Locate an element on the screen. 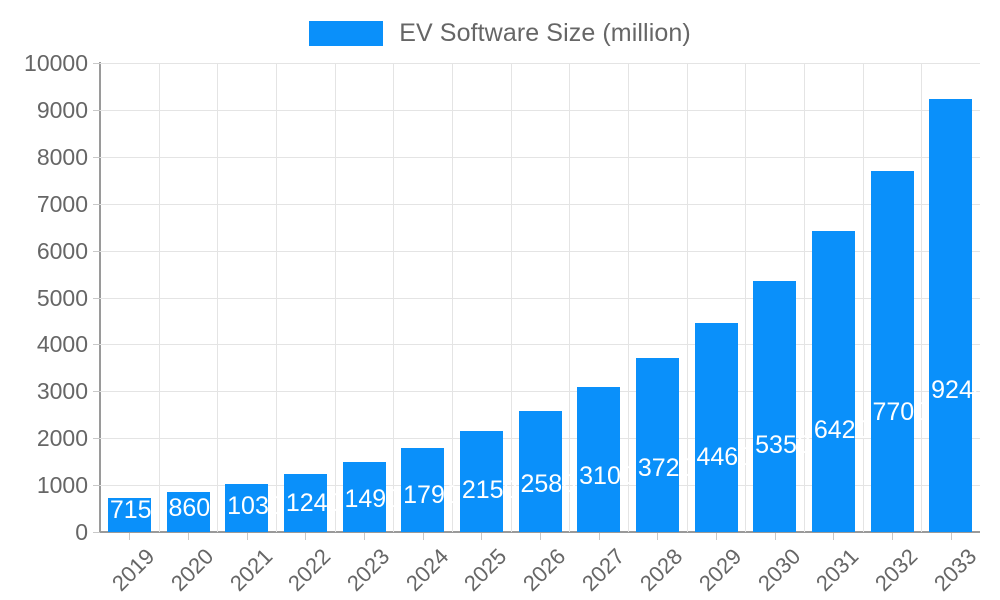 This screenshot has width=1000, height=600. legend-label: EV Software Size (million) is located at coordinates (545, 32).